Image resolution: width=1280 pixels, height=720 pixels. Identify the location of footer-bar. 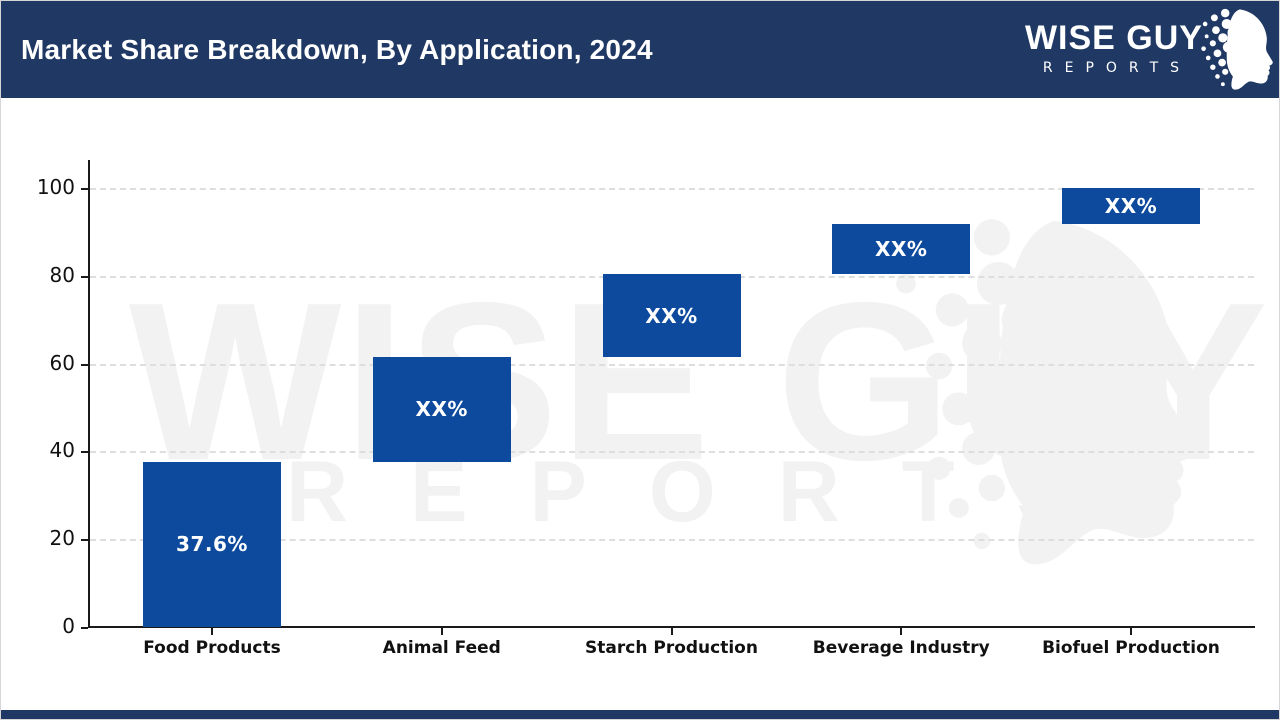
(640, 714).